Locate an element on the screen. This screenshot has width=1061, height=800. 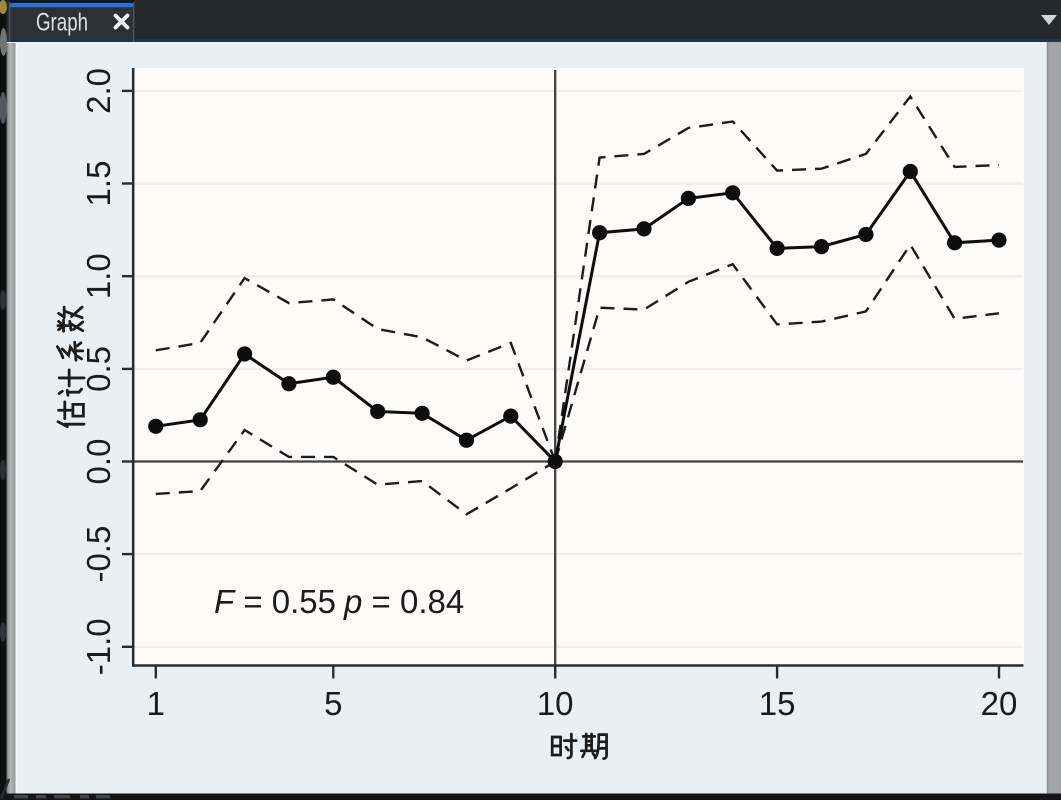
svg-text: -0.5 is located at coordinates (98, 554).